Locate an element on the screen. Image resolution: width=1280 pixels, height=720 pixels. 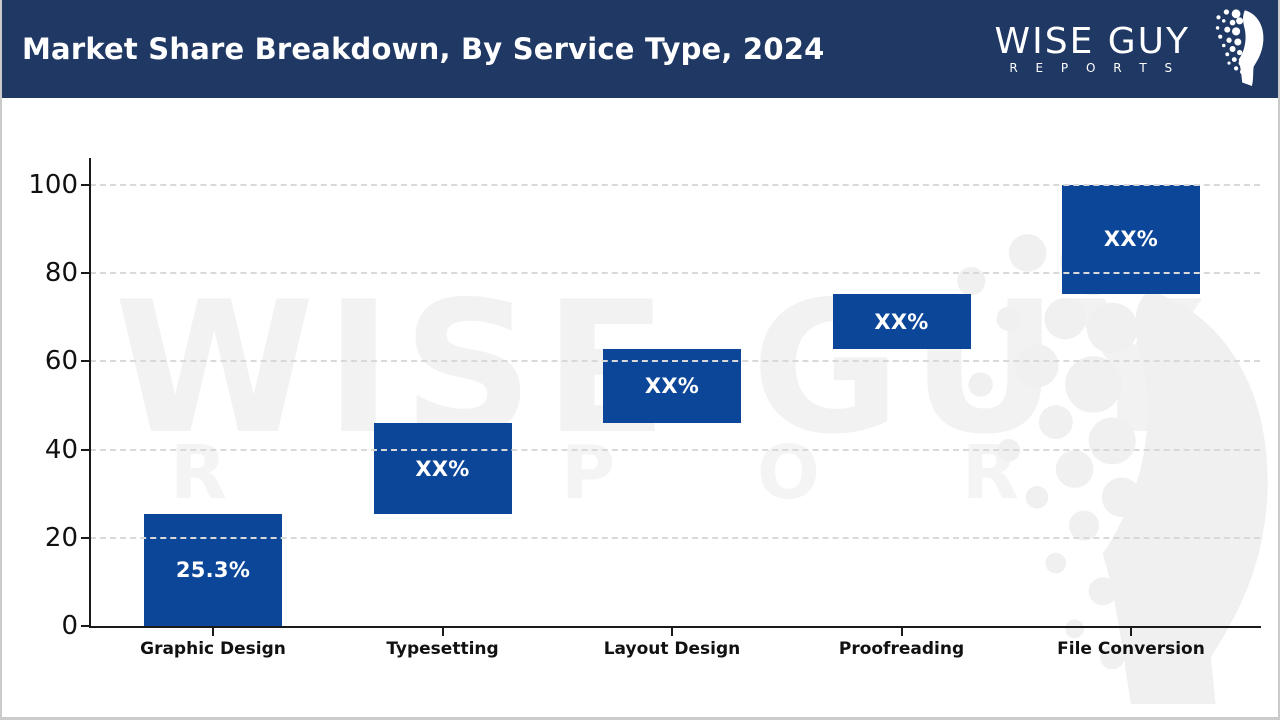
y-tick-label: 20 is located at coordinates (61, 537).